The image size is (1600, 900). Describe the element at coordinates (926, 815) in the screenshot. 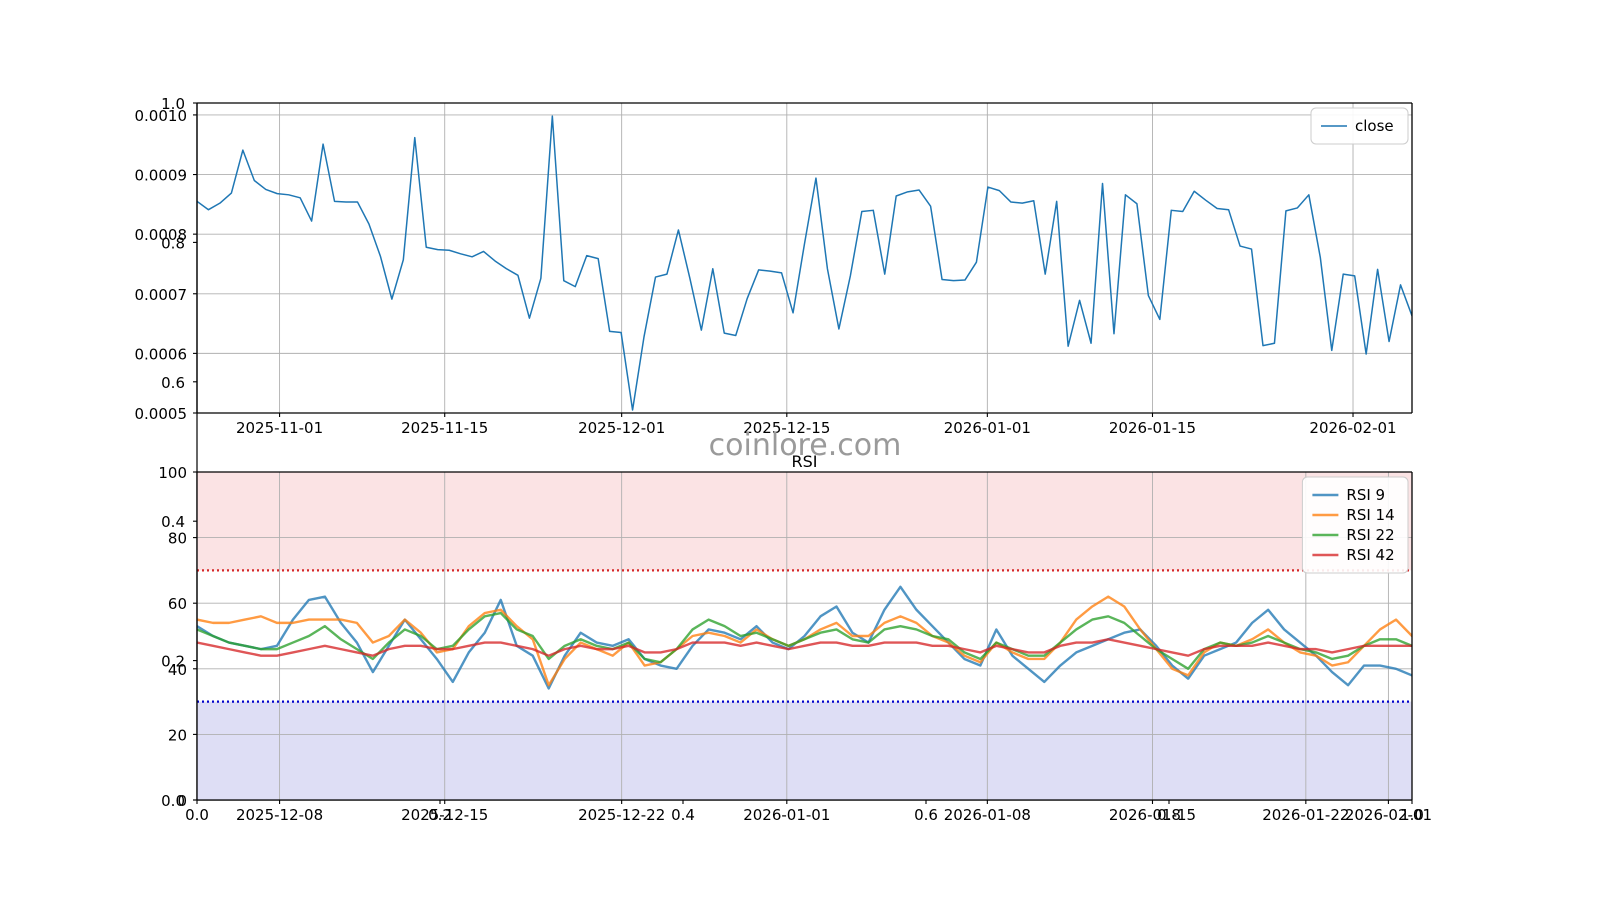

I see `ghost-x-tick-label: 0.6` at that location.